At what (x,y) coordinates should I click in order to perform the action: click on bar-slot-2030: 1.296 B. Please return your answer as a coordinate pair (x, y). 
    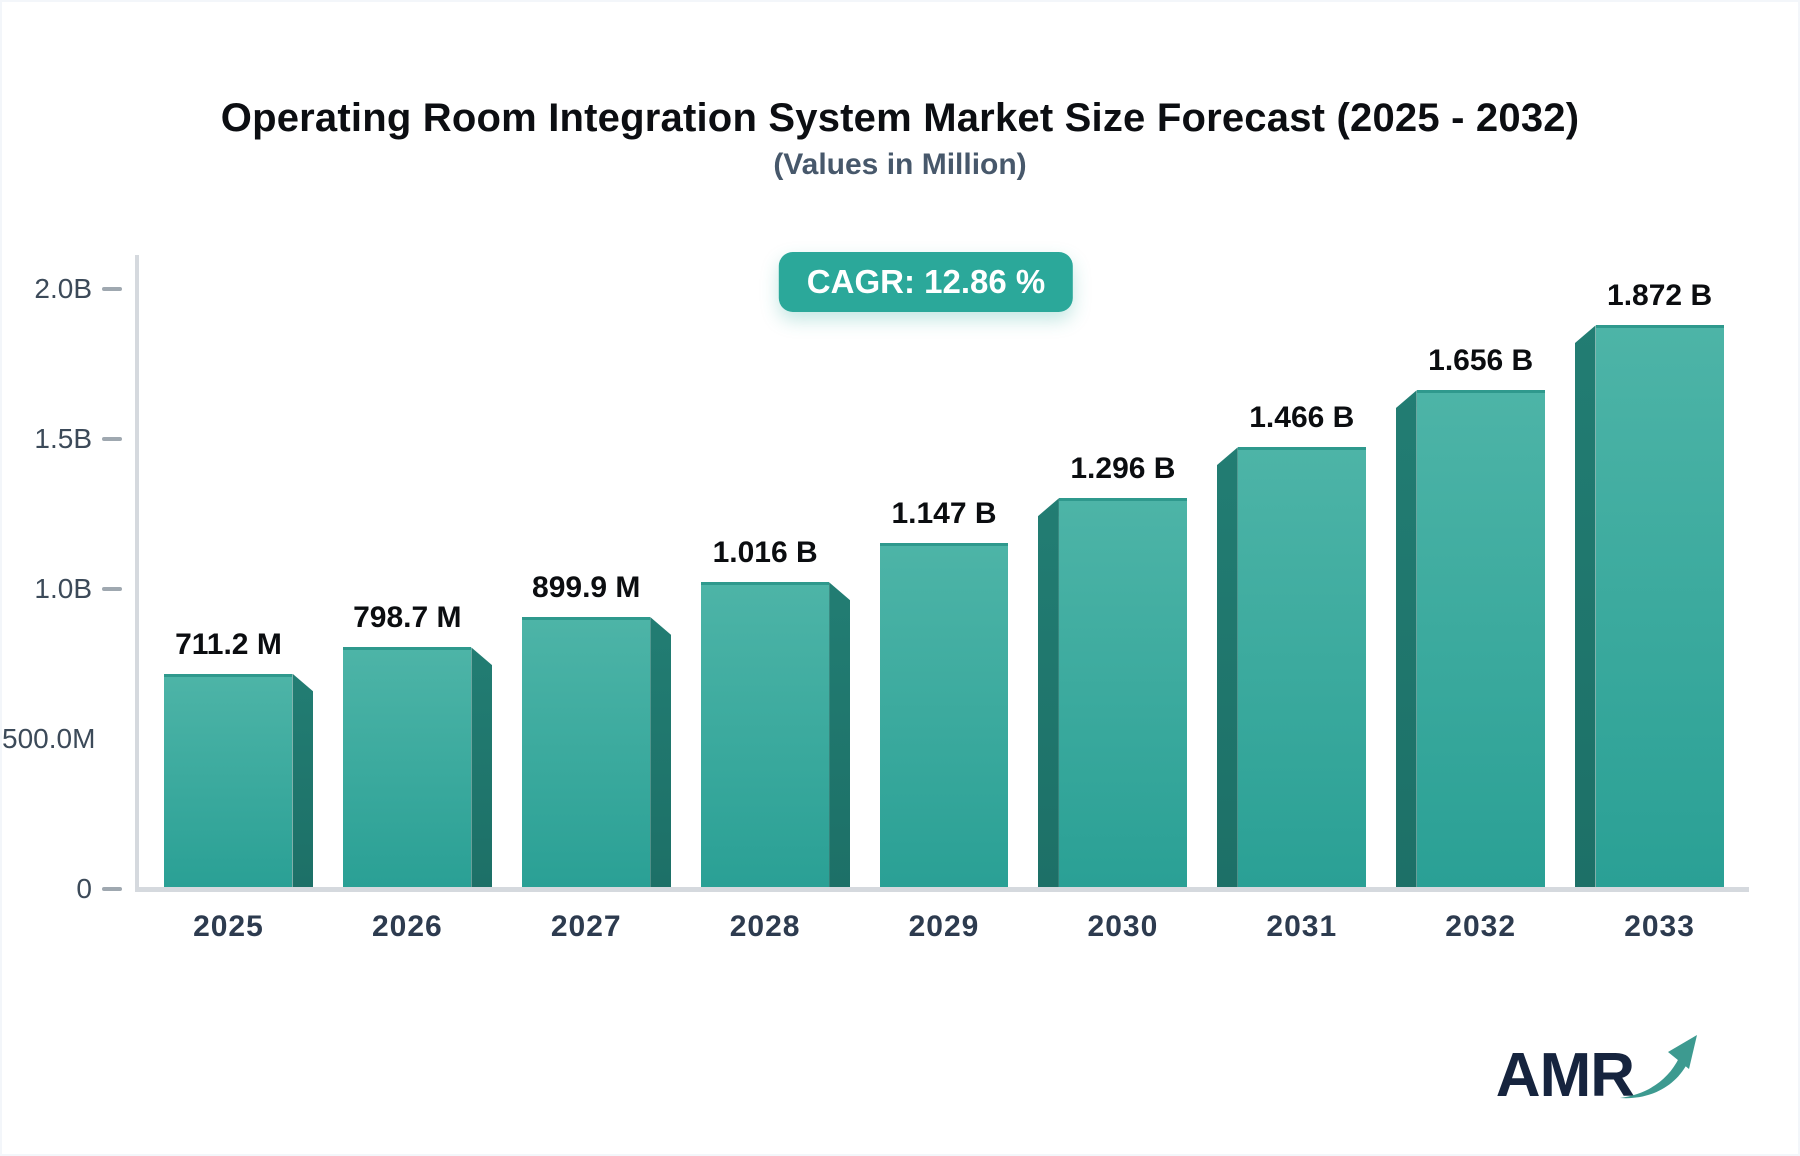
    Looking at the image, I should click on (1122, 669).